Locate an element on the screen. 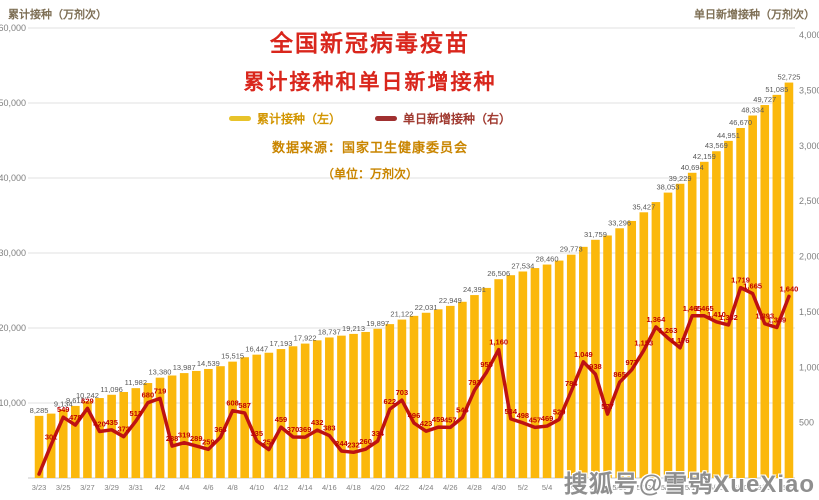 The height and width of the screenshot is (500, 819). bar-label-4/2: 13,380 is located at coordinates (160, 372).